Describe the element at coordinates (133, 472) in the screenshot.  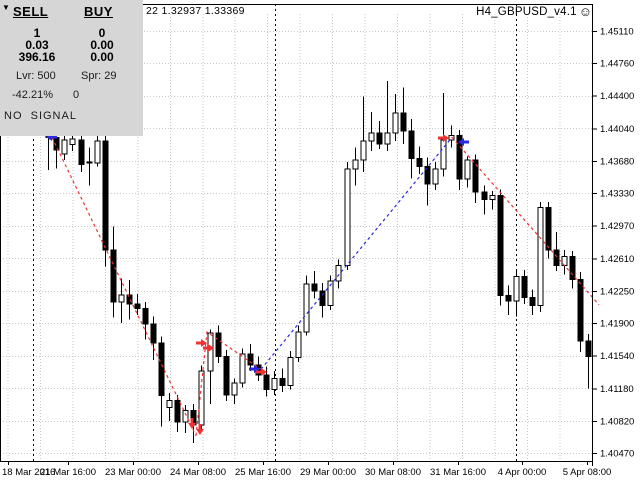
I see `time-label: 23 Mar 00:00` at that location.